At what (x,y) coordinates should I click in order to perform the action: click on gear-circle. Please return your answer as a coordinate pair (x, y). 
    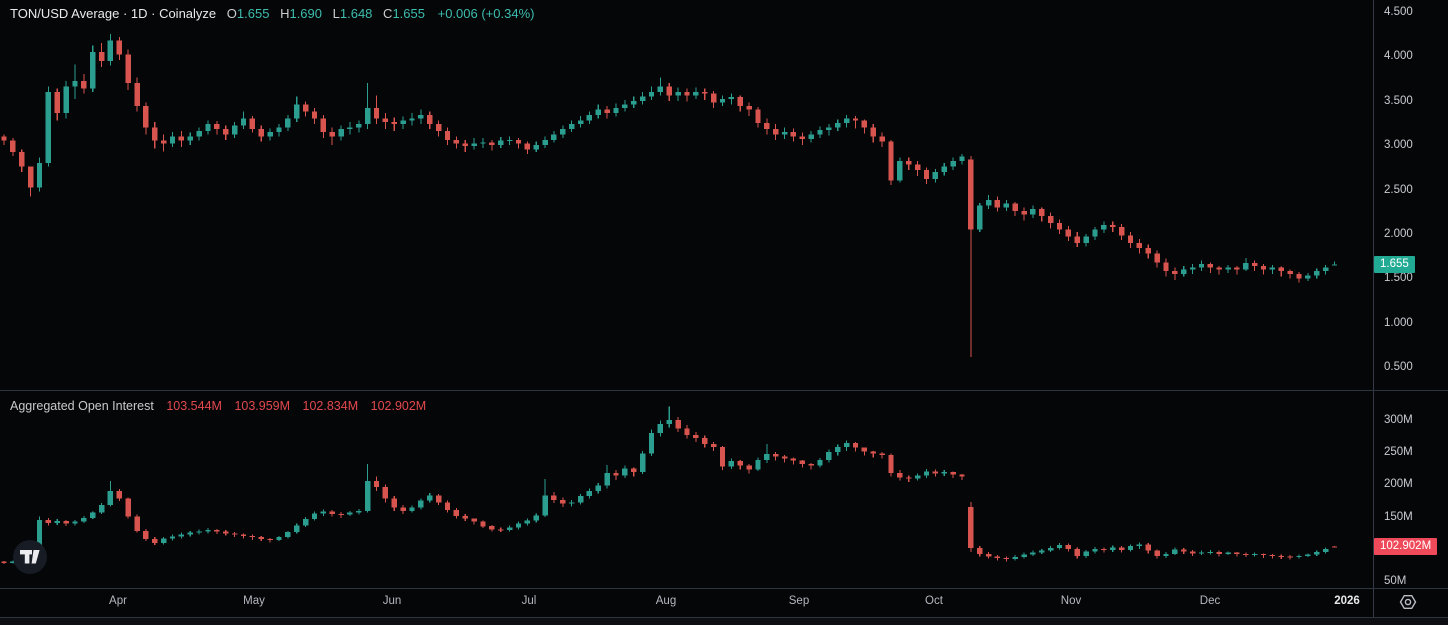
    Looking at the image, I should click on (1408, 602).